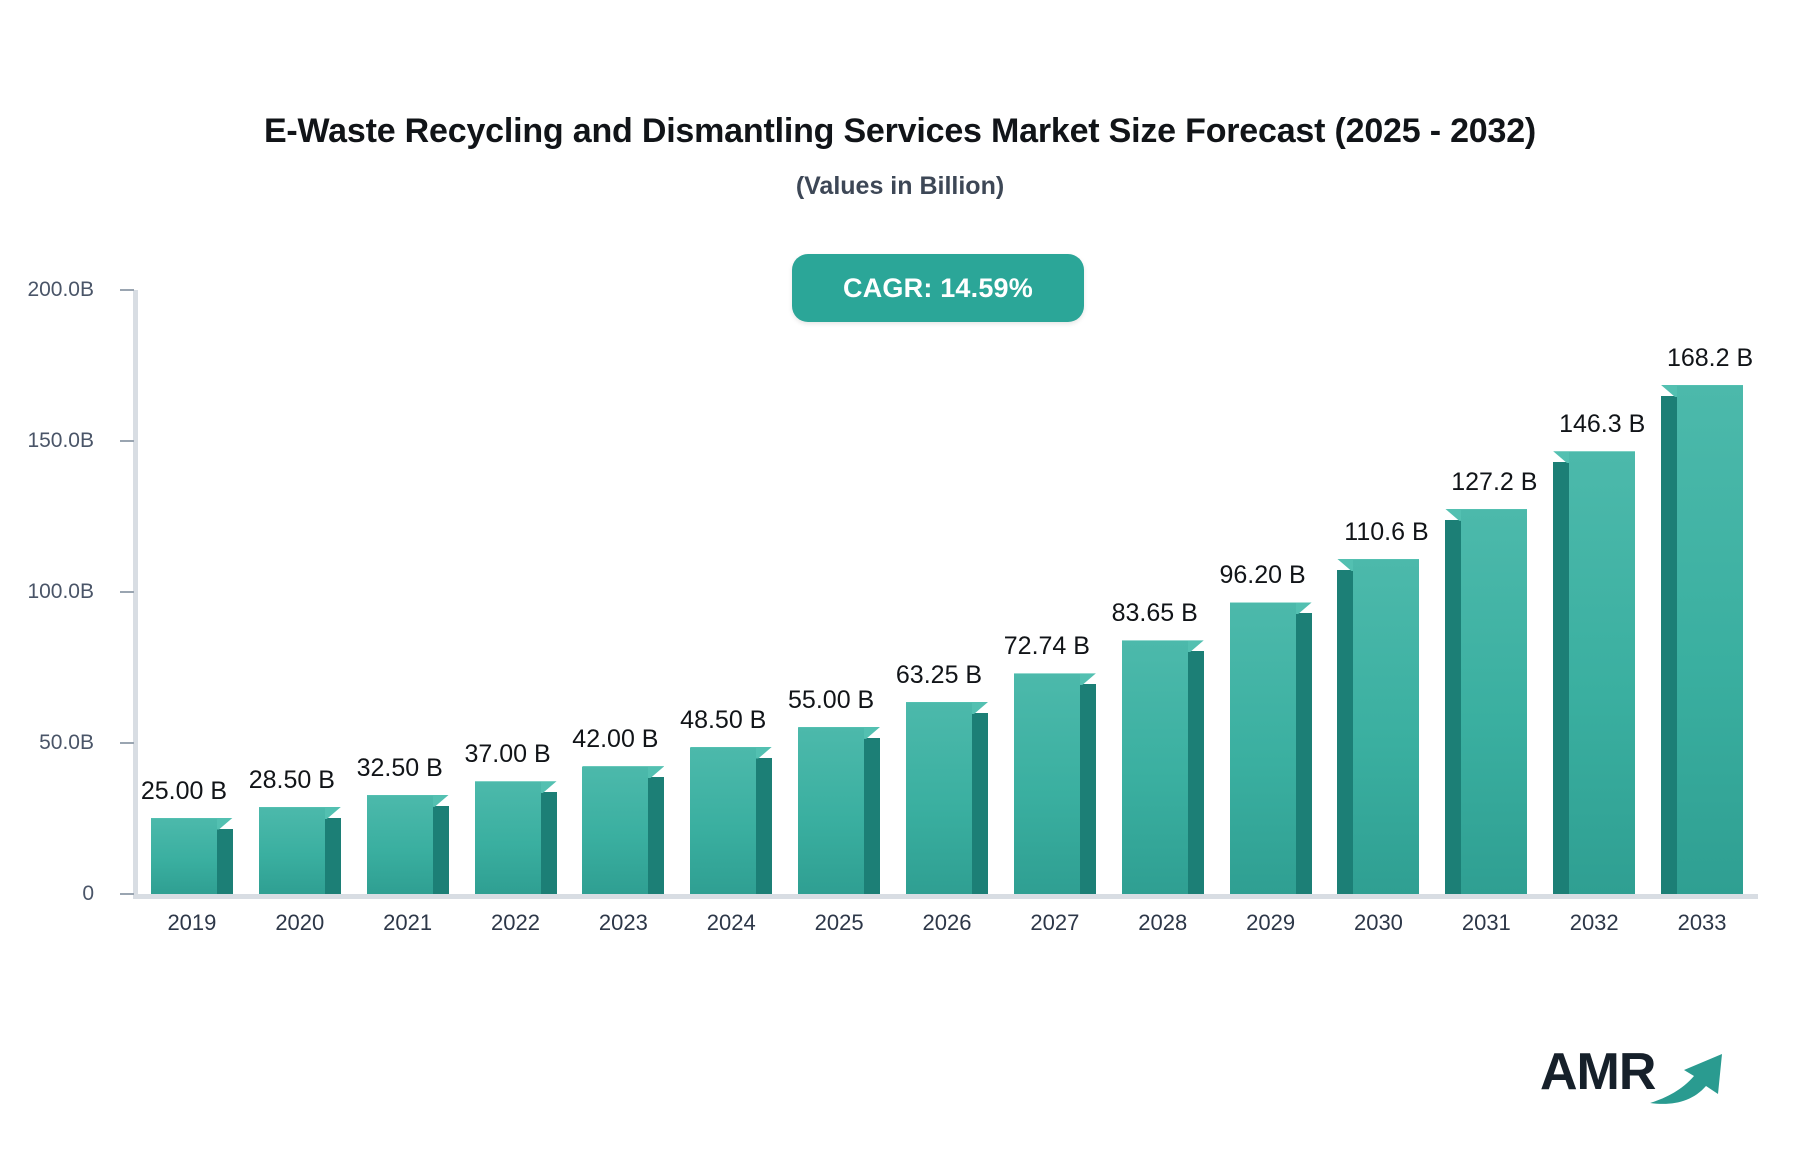 The width and height of the screenshot is (1800, 1156). Describe the element at coordinates (831, 699) in the screenshot. I see `bar-value-label: 55.00 B` at that location.